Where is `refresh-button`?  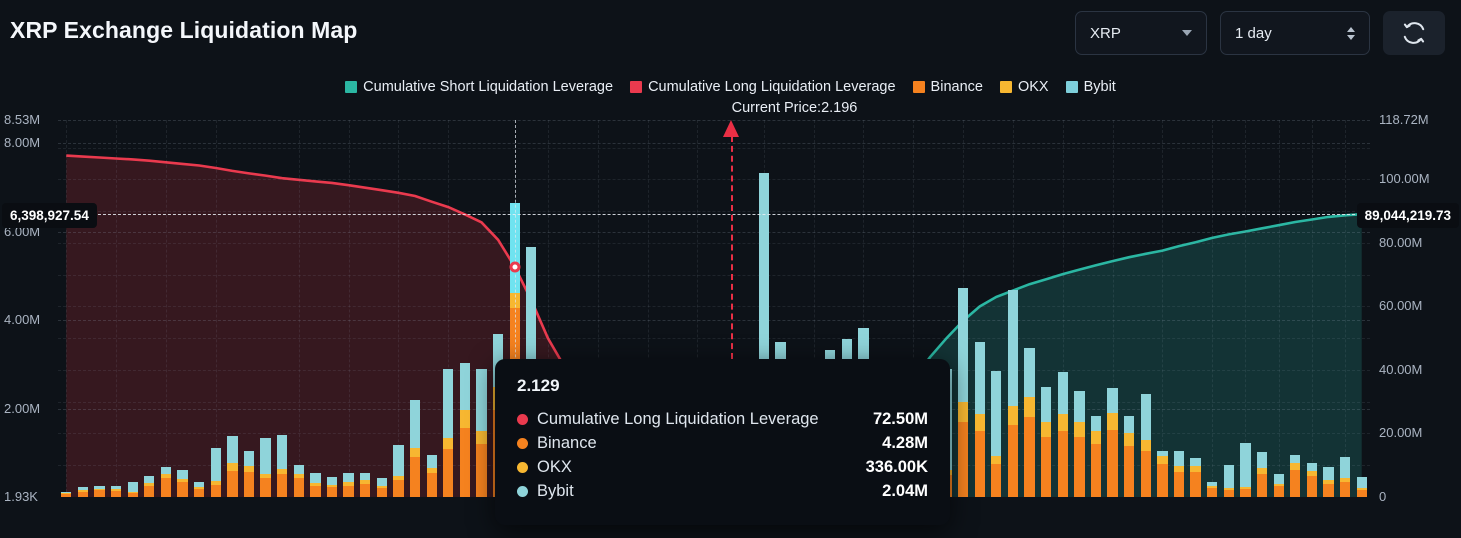 refresh-button is located at coordinates (1414, 33).